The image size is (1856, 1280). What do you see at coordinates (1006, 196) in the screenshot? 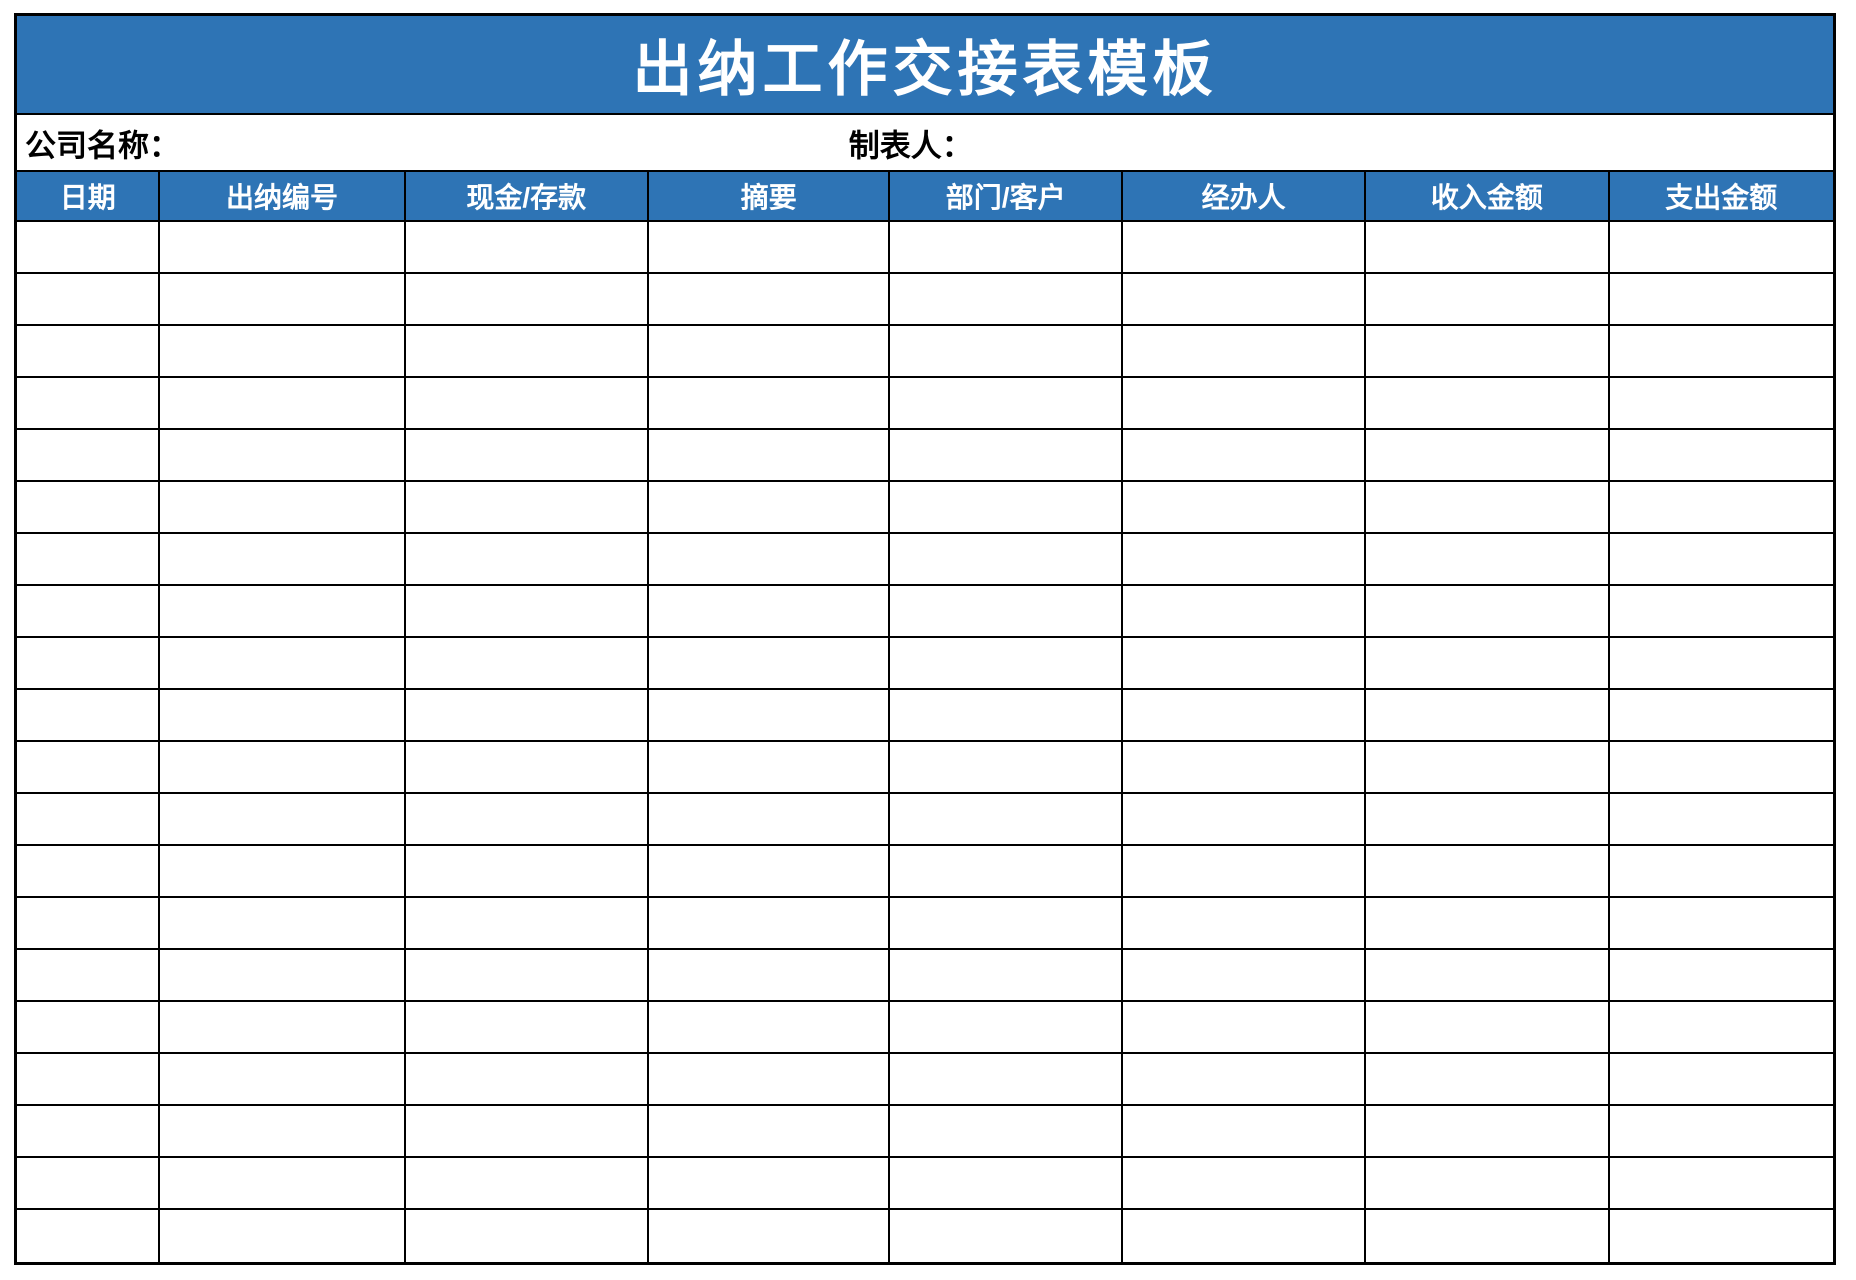
I see `column-header-5: 部门/客户` at bounding box center [1006, 196].